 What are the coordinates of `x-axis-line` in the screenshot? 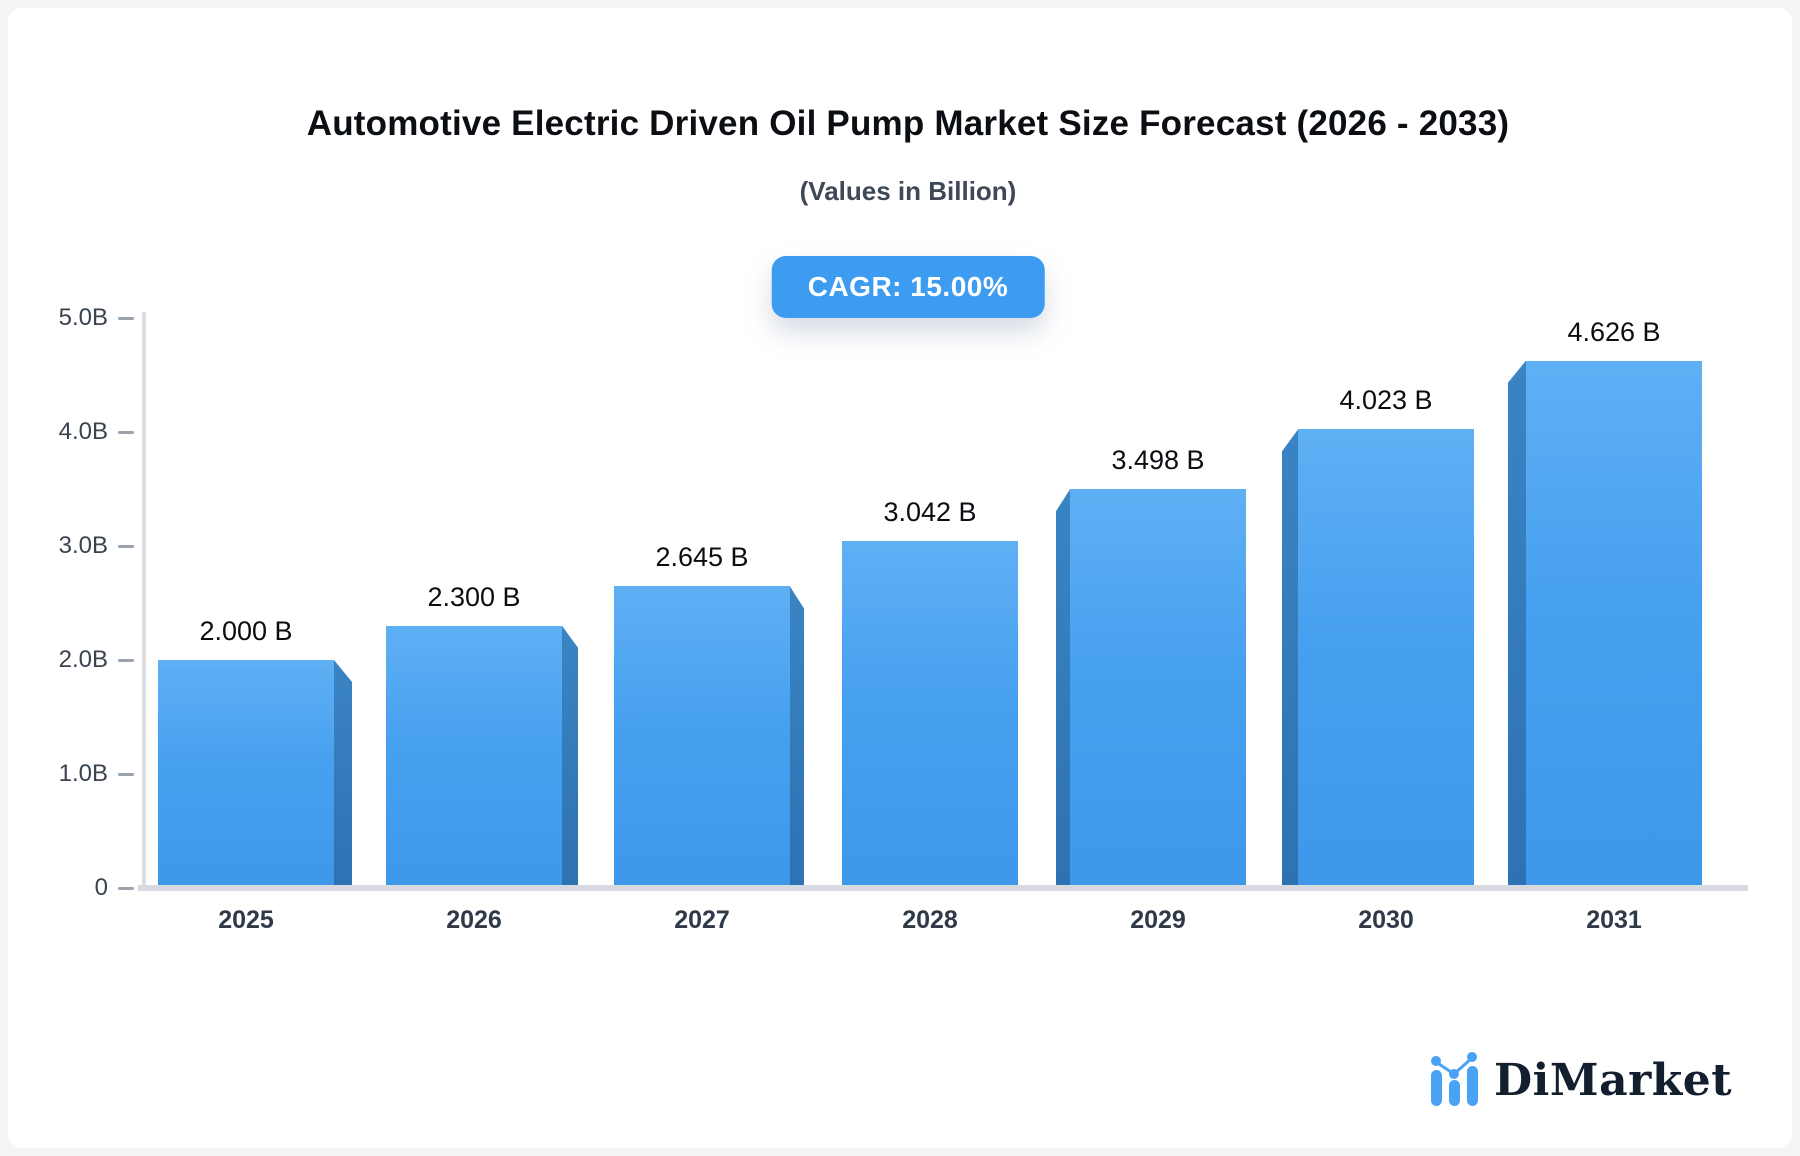 It's located at (943, 888).